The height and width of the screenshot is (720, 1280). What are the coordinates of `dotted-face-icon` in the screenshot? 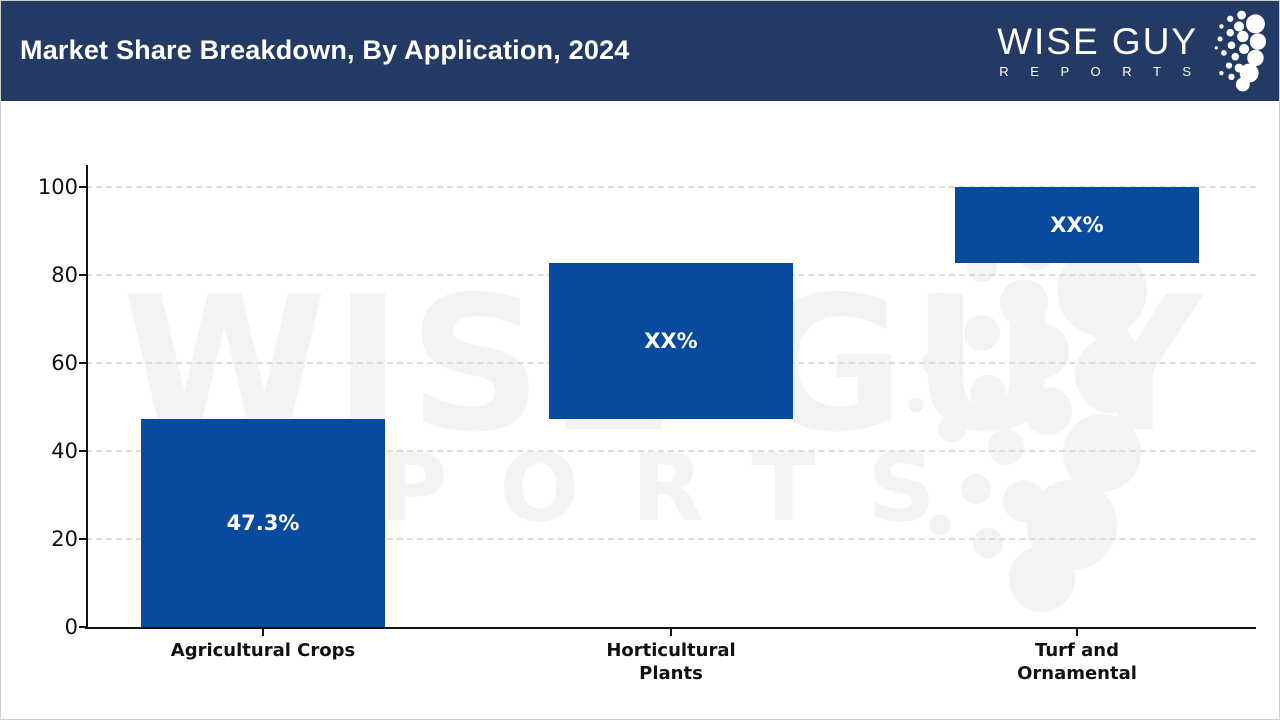 It's located at (1240, 50).